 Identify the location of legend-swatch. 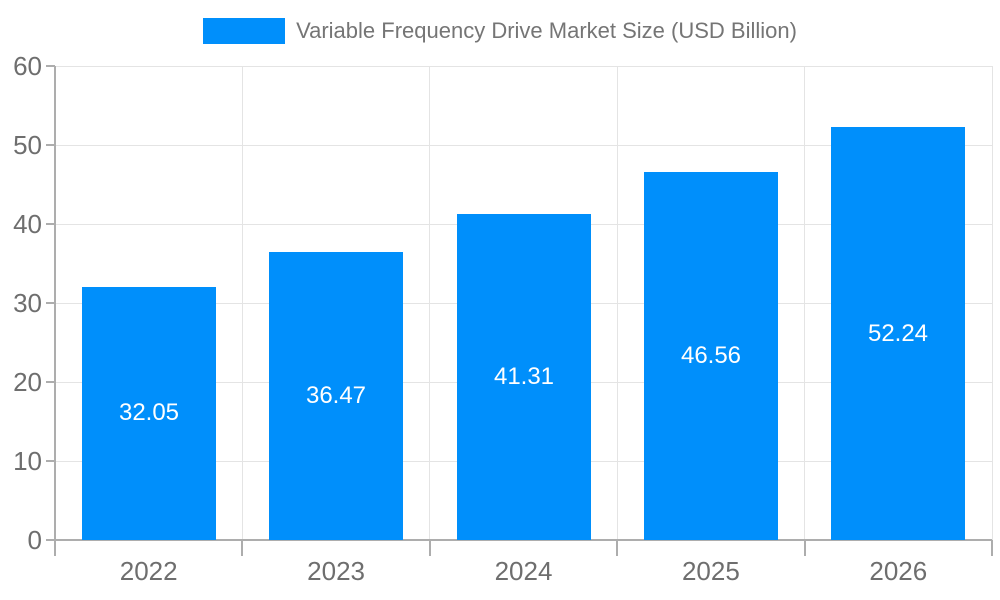
(244, 31).